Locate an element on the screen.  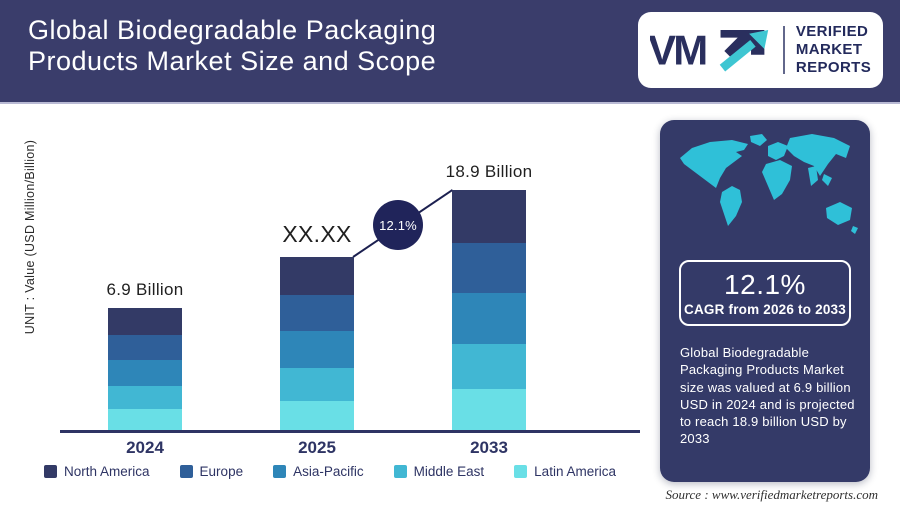
legend-swatch-asia-pacific is located at coordinates (280, 471).